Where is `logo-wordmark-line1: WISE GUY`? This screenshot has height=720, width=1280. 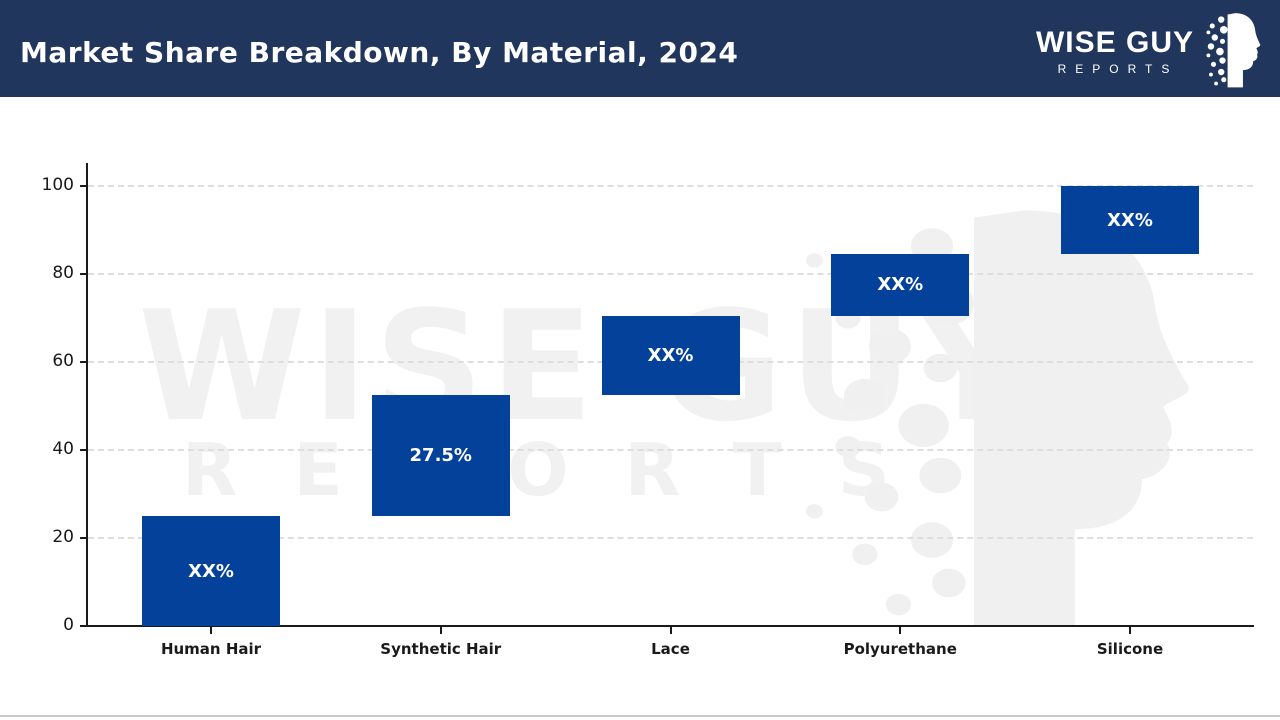
logo-wordmark-line1: WISE GUY is located at coordinates (1114, 42).